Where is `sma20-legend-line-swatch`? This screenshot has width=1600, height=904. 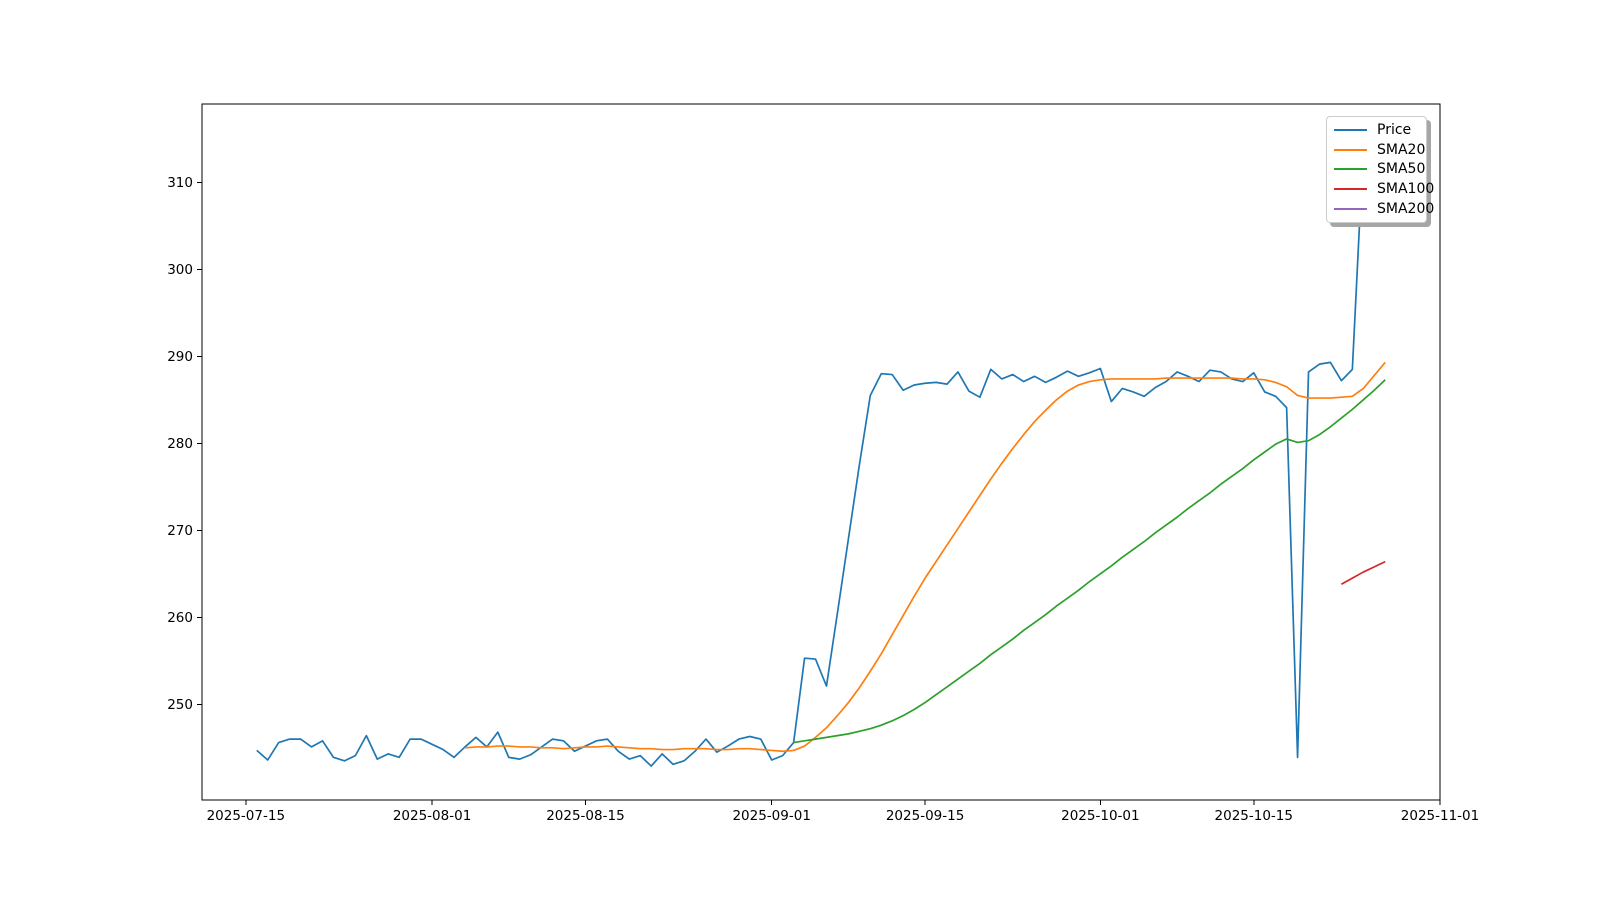 sma20-legend-line-swatch is located at coordinates (1350, 149).